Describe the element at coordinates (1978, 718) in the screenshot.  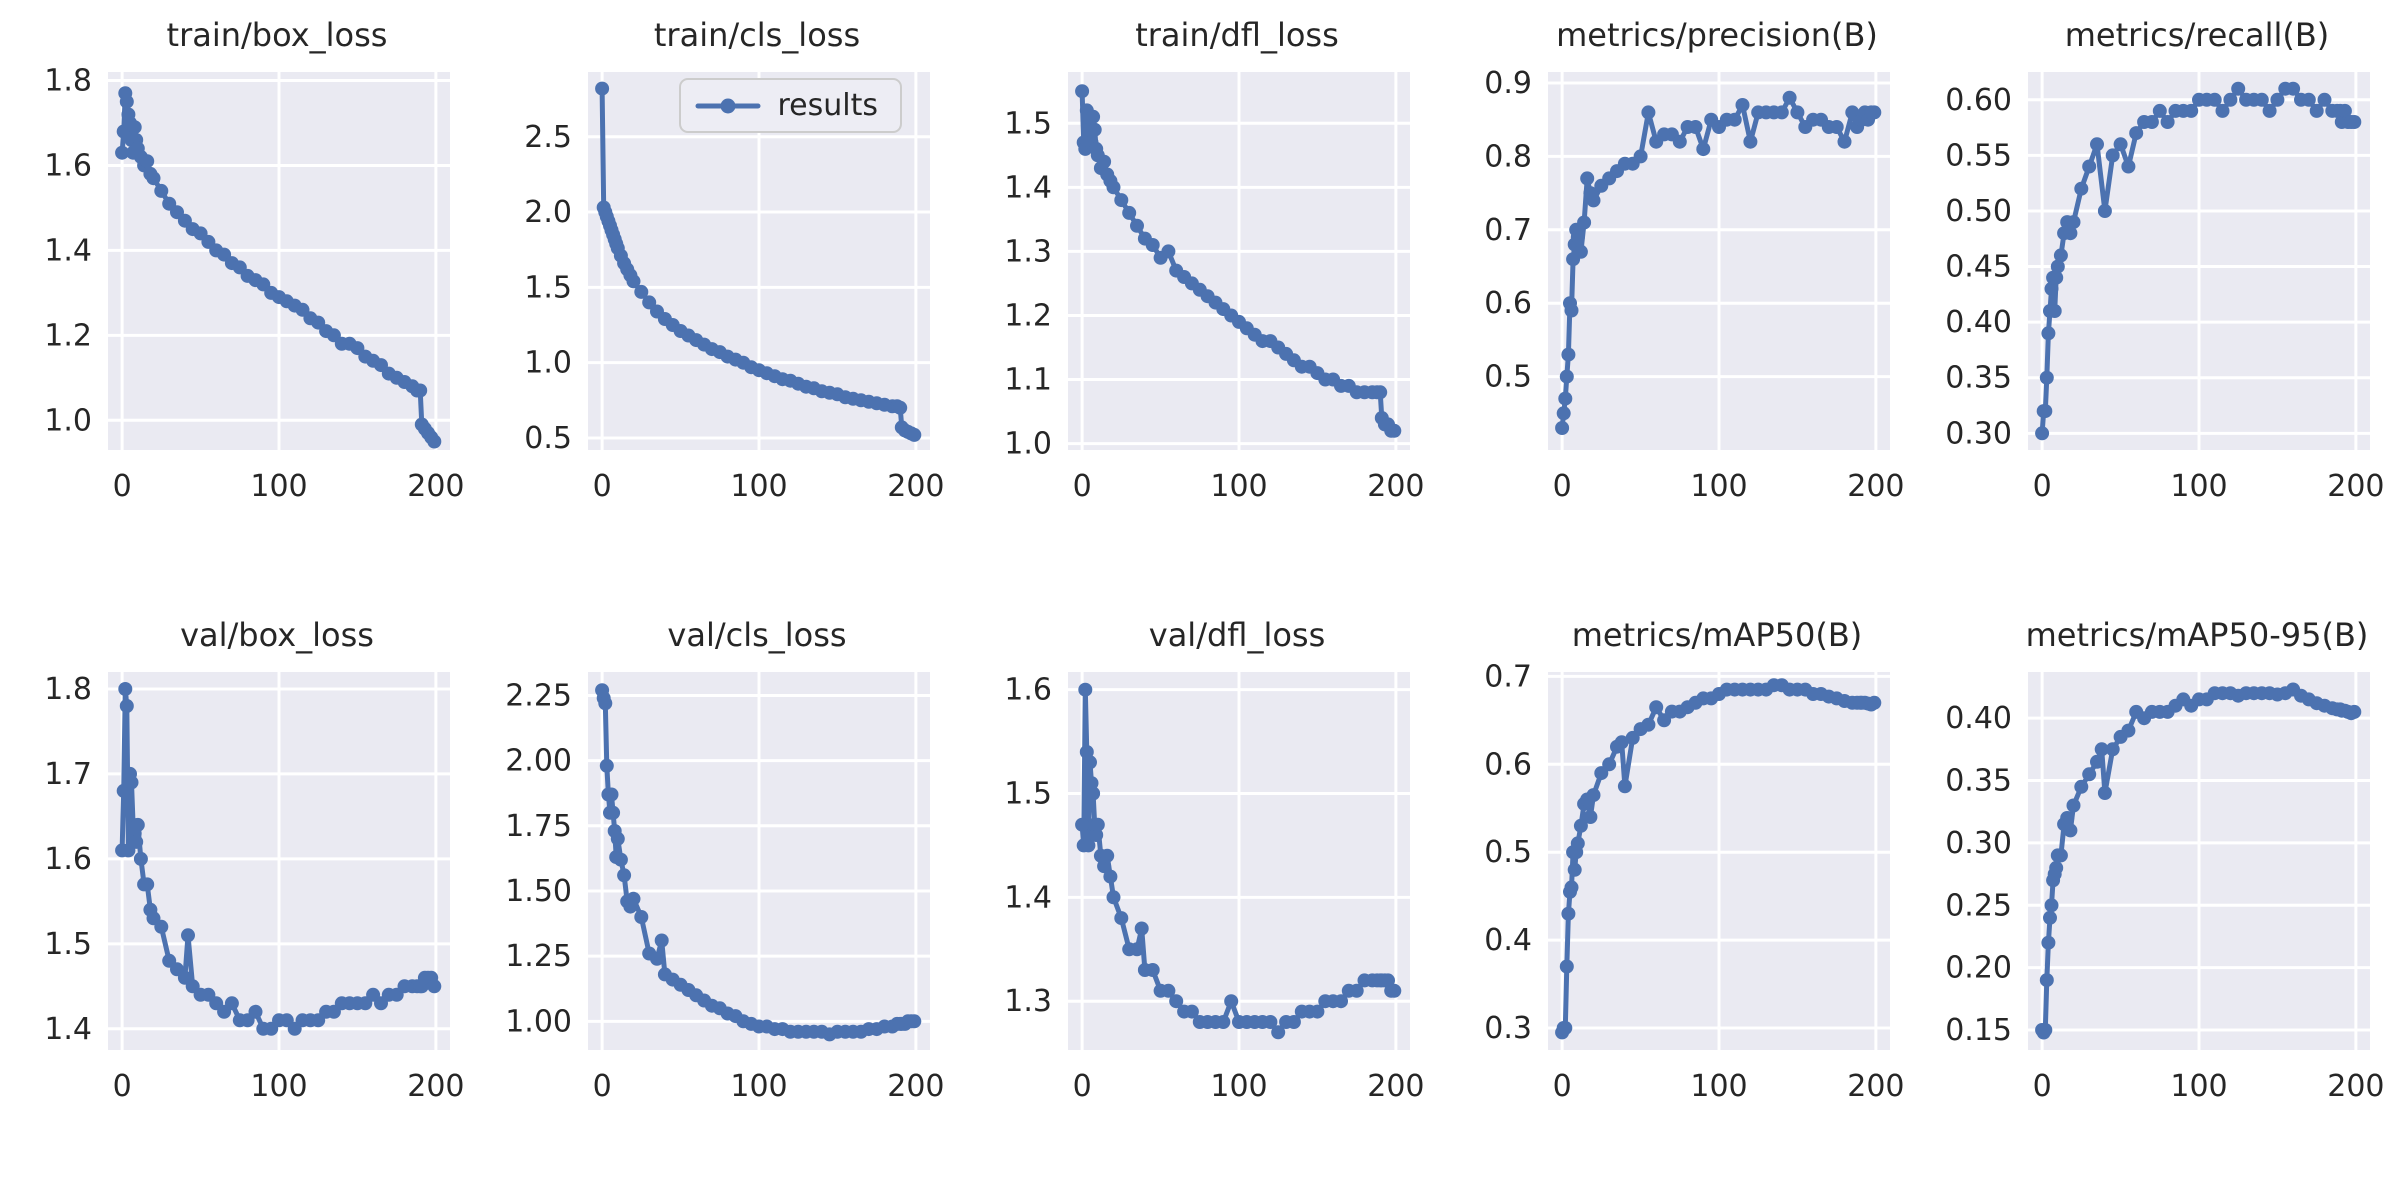
I see `y-tick-label: 0.40` at that location.